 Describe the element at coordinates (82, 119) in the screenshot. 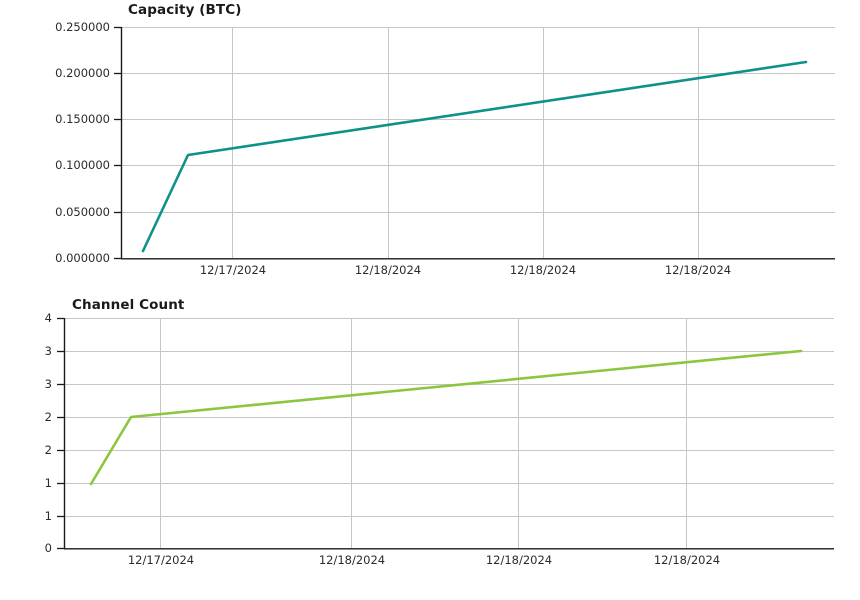

I see `capacity-ytick-label-0150000: 0.150000` at that location.